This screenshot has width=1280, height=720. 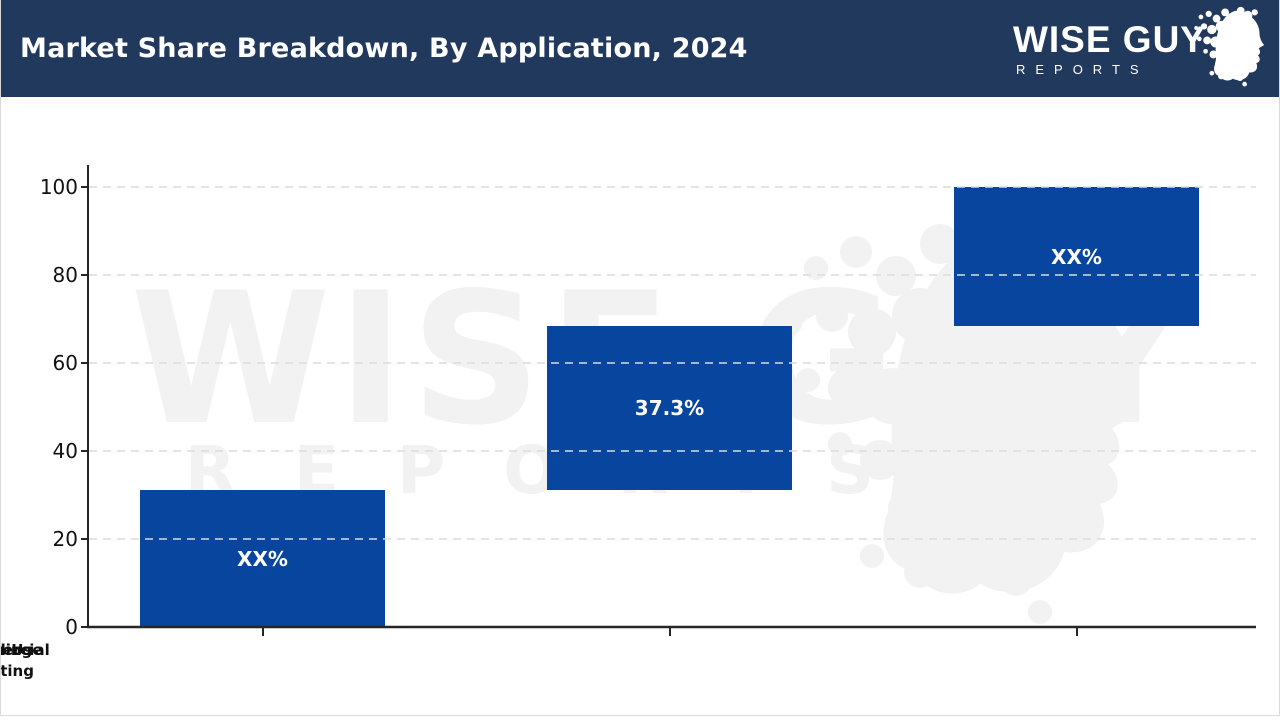 What do you see at coordinates (1109, 39) in the screenshot?
I see `logo-wiseguy-text: WISE GUY` at bounding box center [1109, 39].